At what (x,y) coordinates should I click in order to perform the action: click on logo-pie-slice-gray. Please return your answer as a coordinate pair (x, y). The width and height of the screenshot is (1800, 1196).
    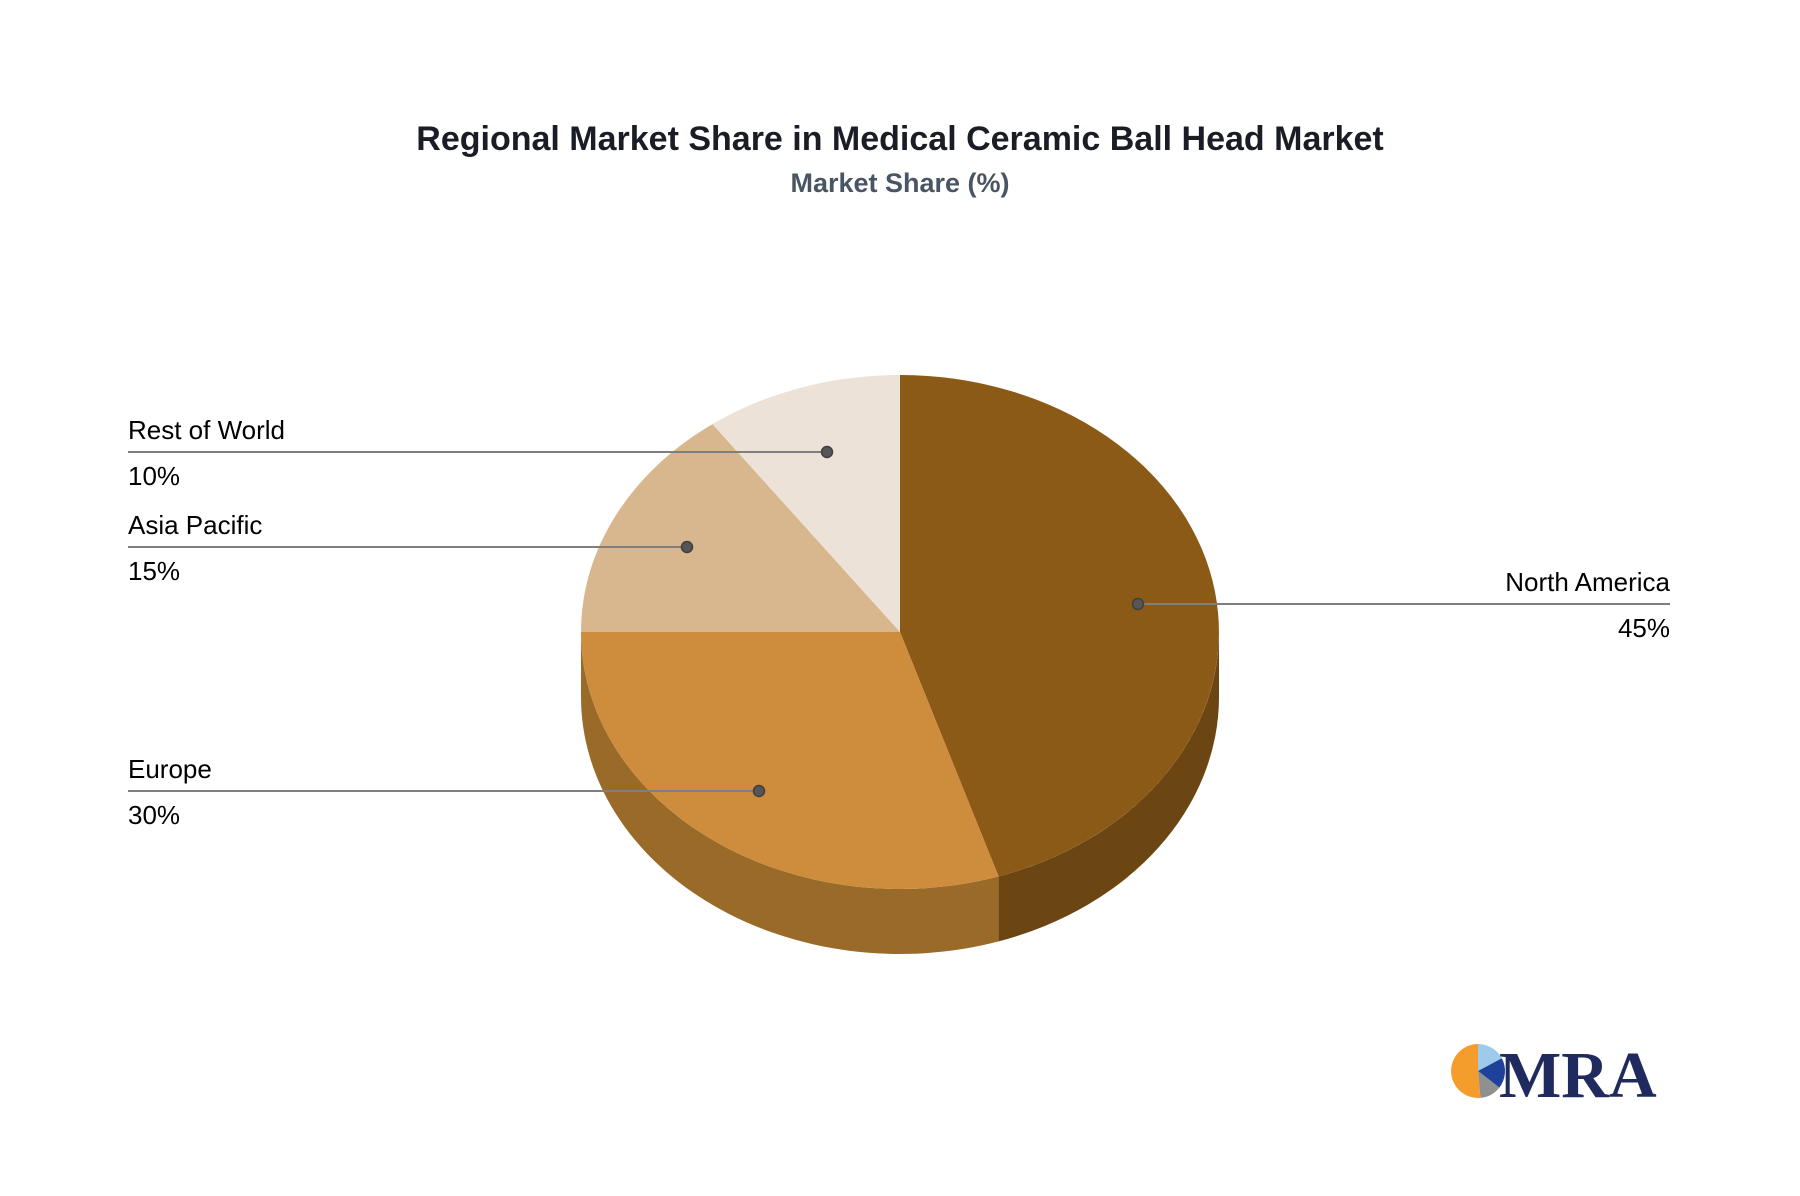
    Looking at the image, I should click on (1489, 1084).